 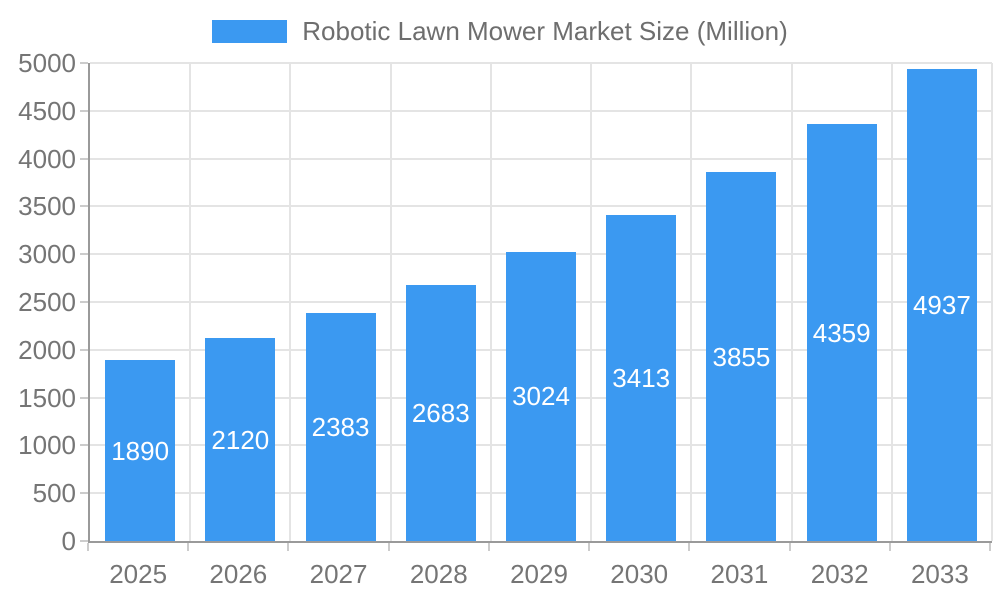 What do you see at coordinates (438, 574) in the screenshot?
I see `x-tick-label: 2028` at bounding box center [438, 574].